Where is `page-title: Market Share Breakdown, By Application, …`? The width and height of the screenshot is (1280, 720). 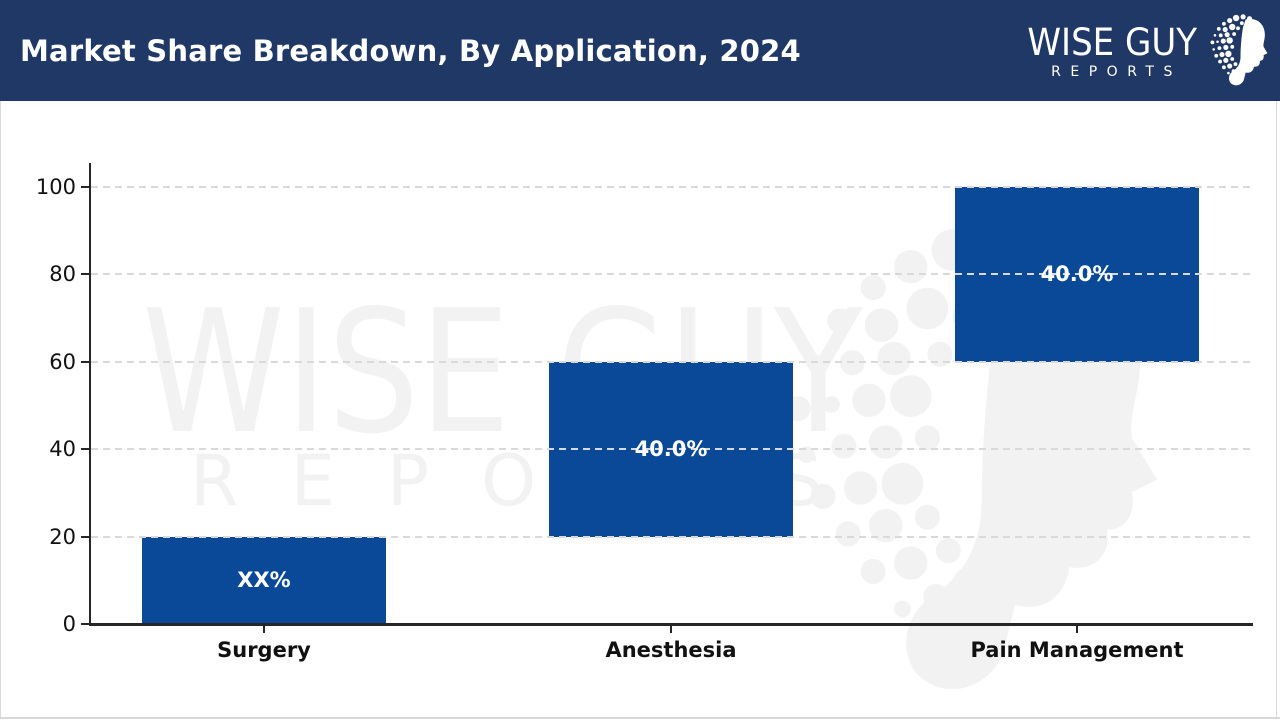
page-title: Market Share Breakdown, By Application, … is located at coordinates (410, 50).